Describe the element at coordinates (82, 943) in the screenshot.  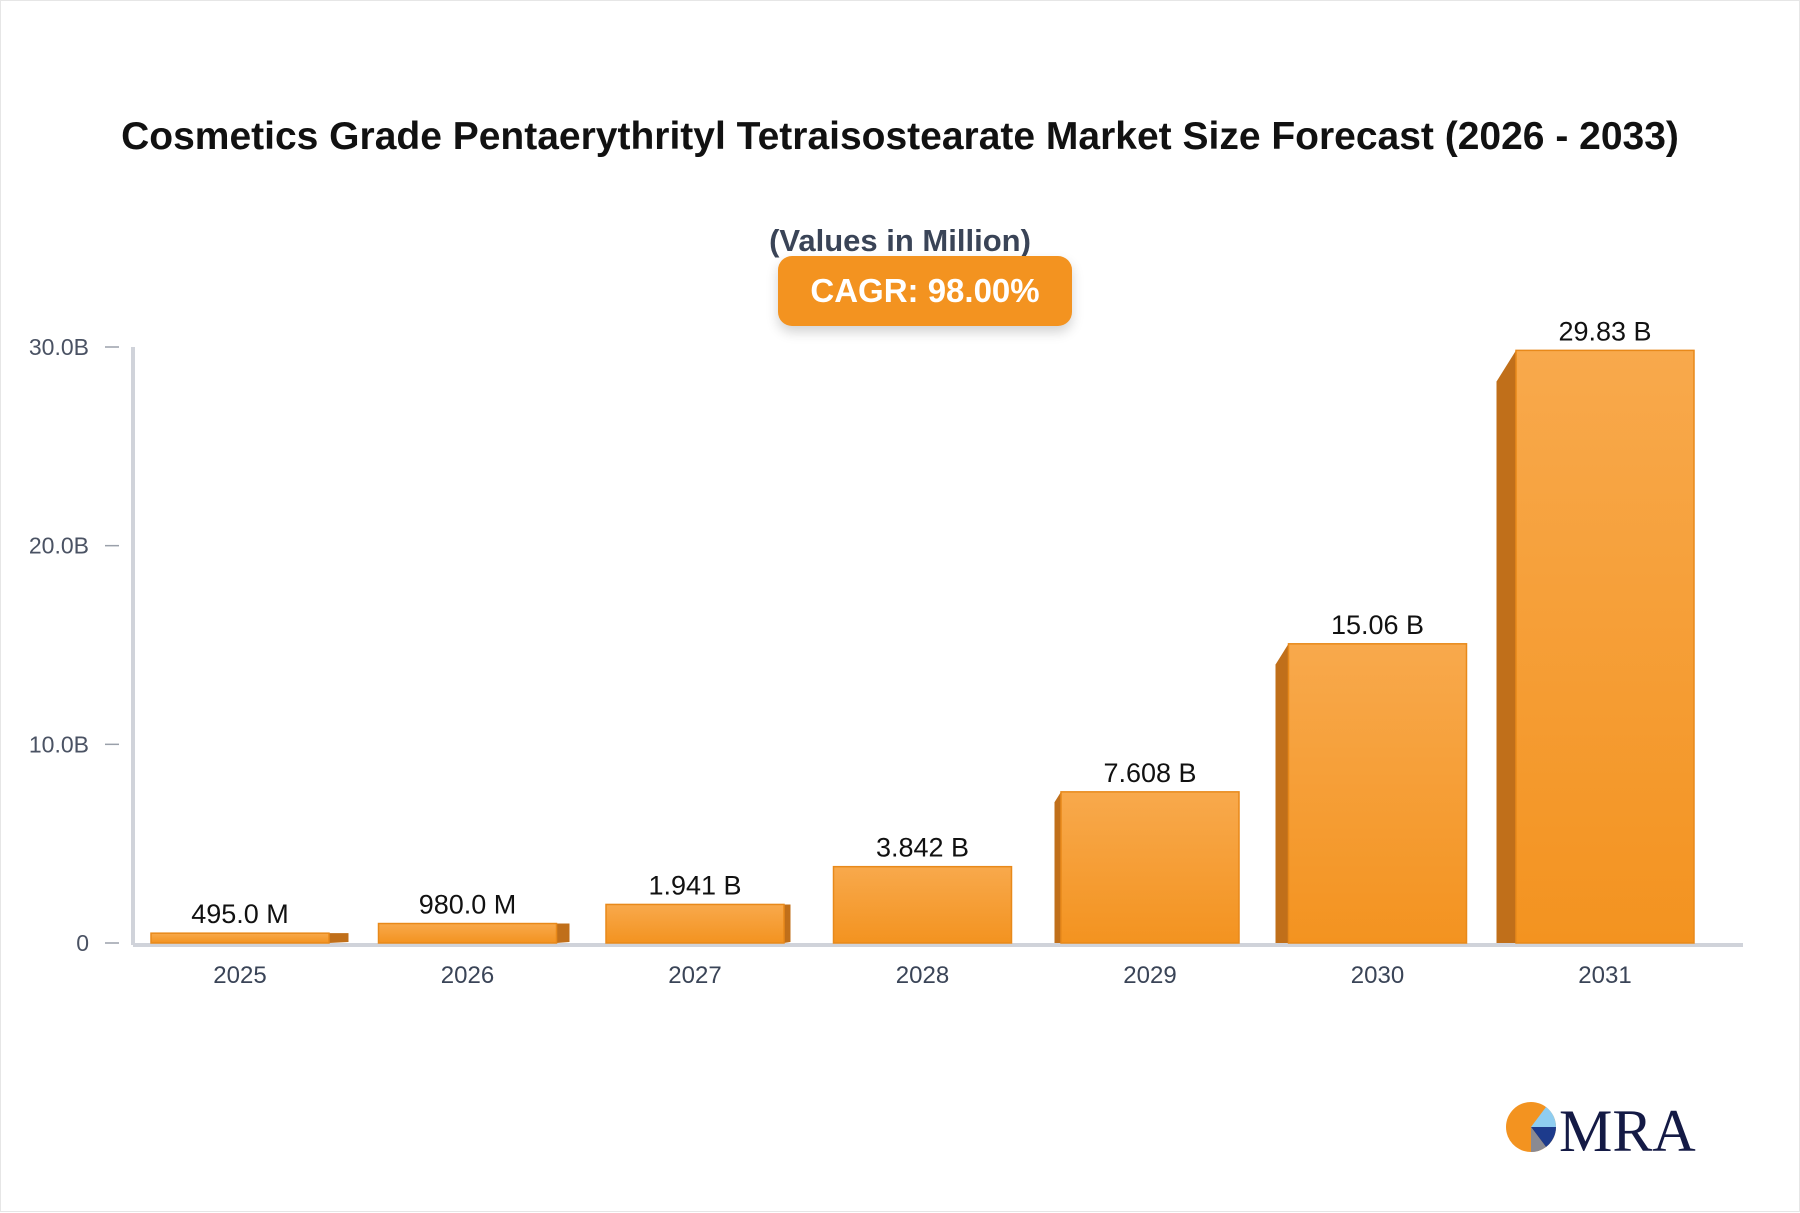
I see `y-tick-label: 0` at that location.